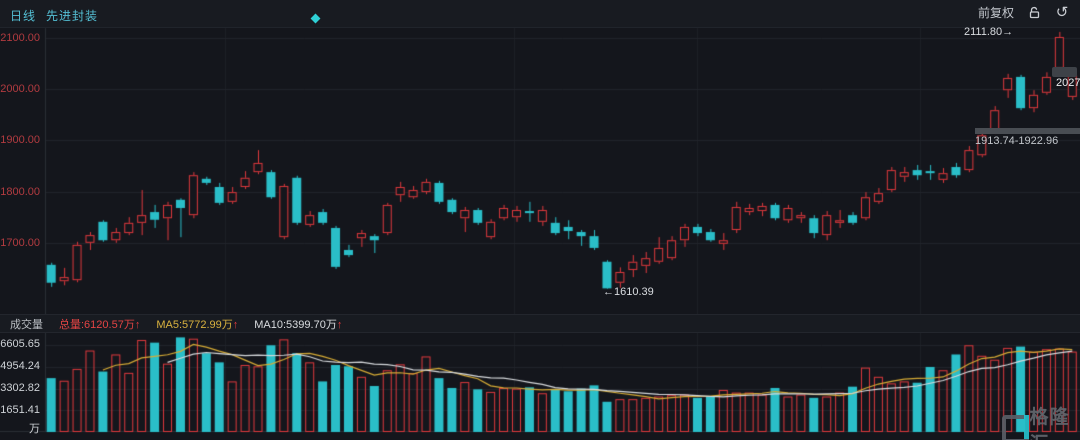 The image size is (1080, 440). Describe the element at coordinates (995, 13) in the screenshot. I see `adjust-mode-label: 前复权` at that location.